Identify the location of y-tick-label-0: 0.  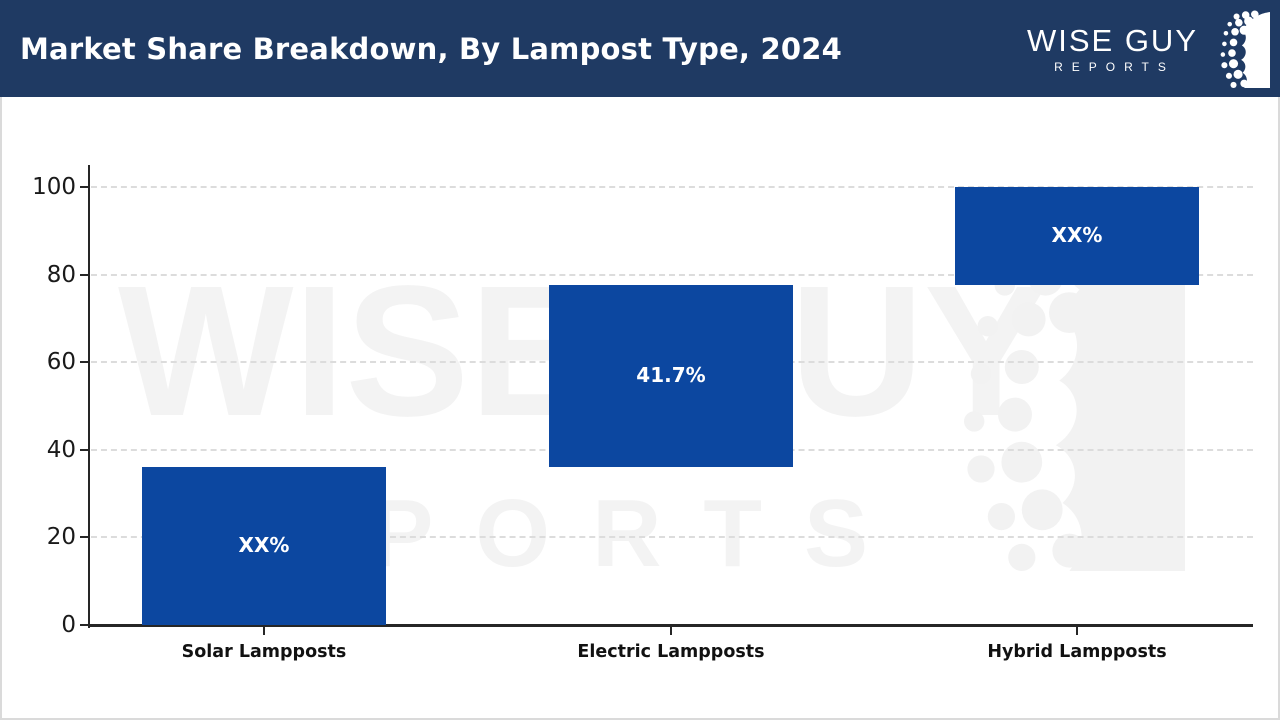
(68, 625).